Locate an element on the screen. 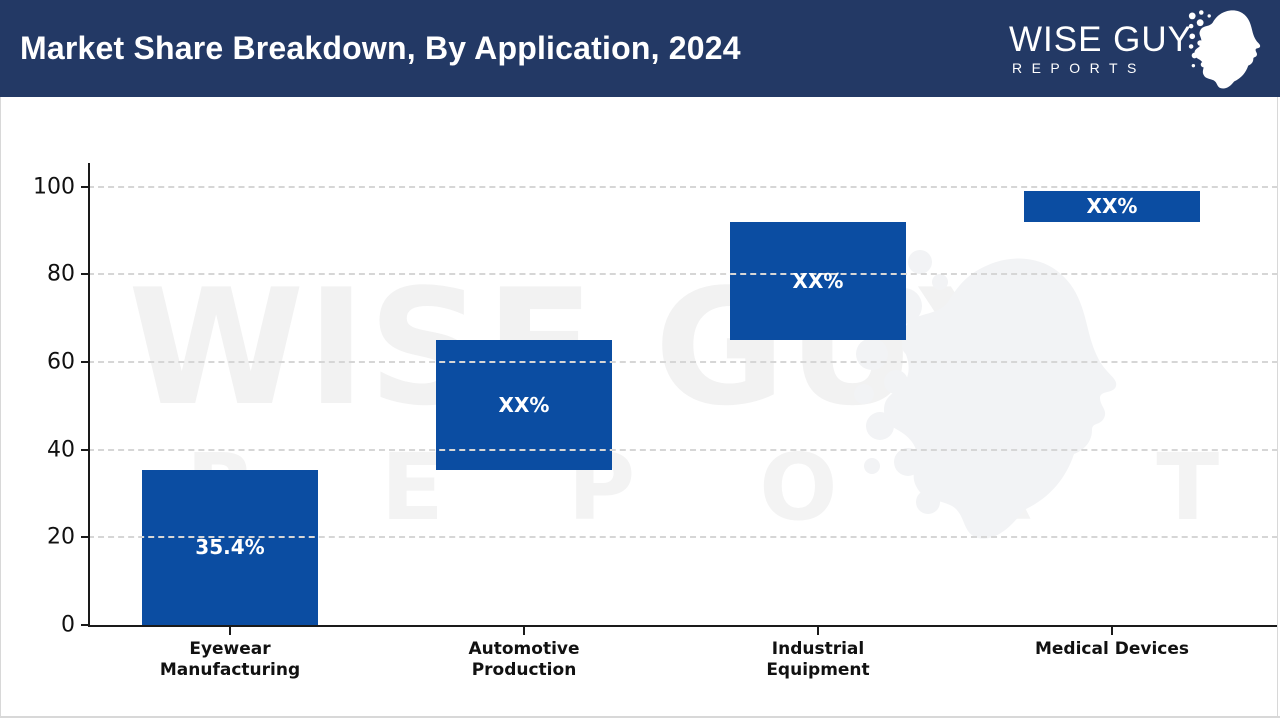 This screenshot has width=1280, height=720. wise-guy-reports-logo: WISE GUY REPORTS is located at coordinates (1144, 49).